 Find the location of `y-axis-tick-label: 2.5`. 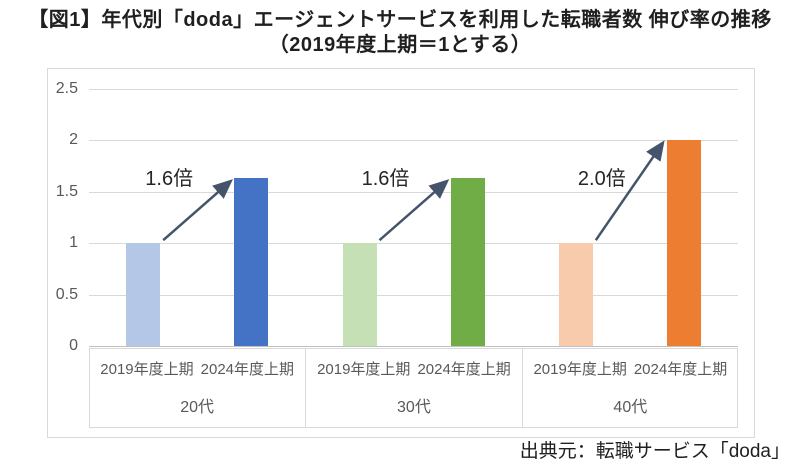

y-axis-tick-label: 2.5 is located at coordinates (66, 88).